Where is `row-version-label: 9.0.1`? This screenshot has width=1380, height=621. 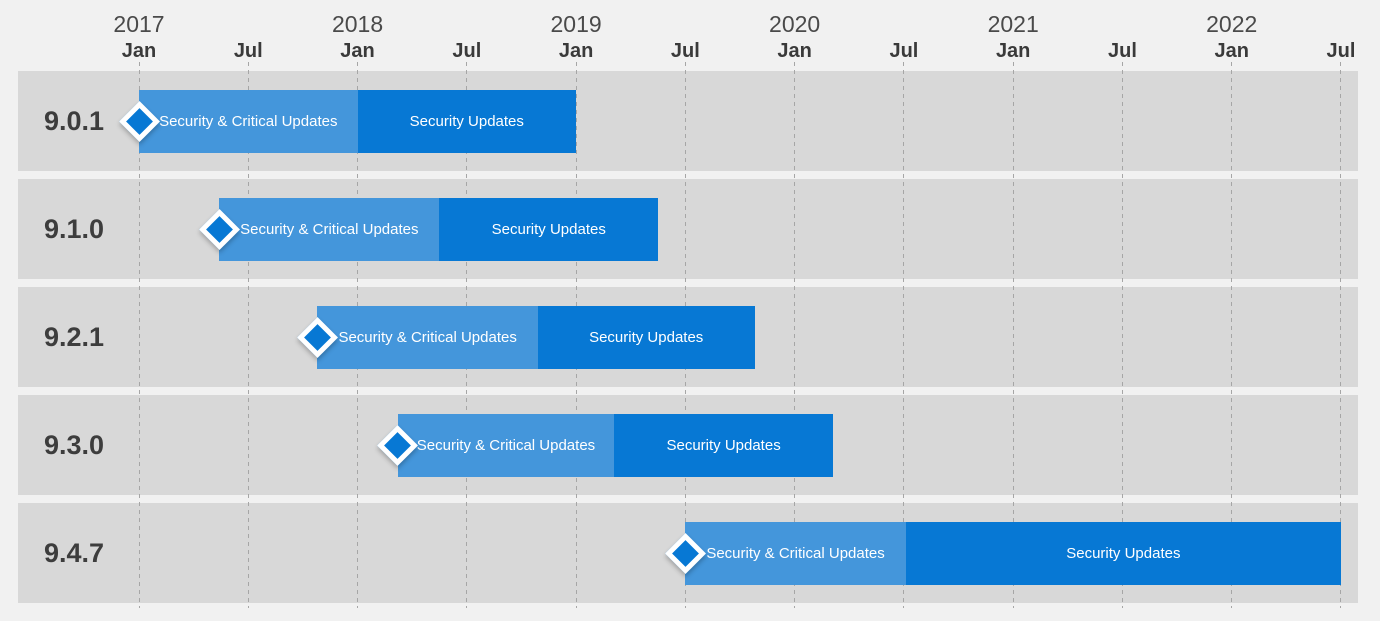
row-version-label: 9.0.1 is located at coordinates (74, 120).